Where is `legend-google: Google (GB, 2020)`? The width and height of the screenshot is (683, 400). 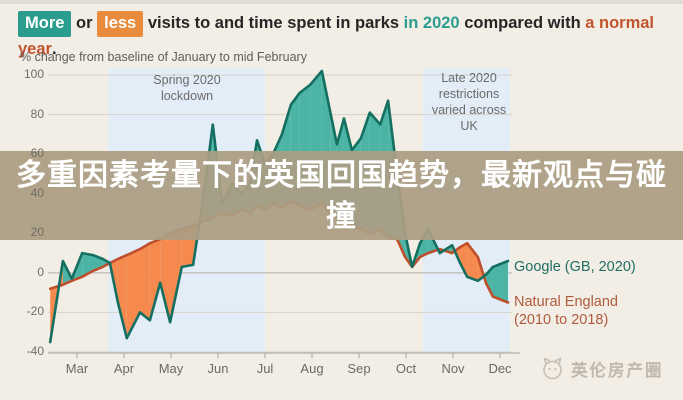
legend-google: Google (GB, 2020) is located at coordinates (575, 267).